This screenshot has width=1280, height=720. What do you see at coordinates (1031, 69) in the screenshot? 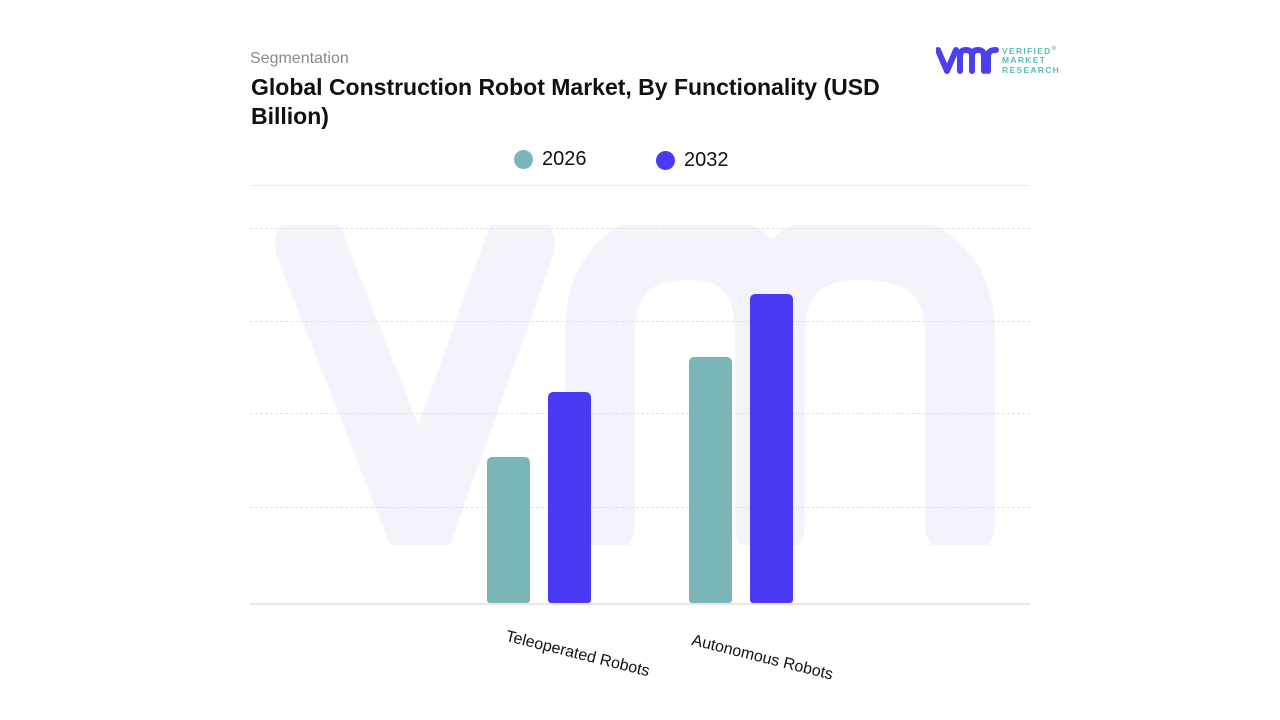
I see `logo-line-research: RESEARCH` at bounding box center [1031, 69].